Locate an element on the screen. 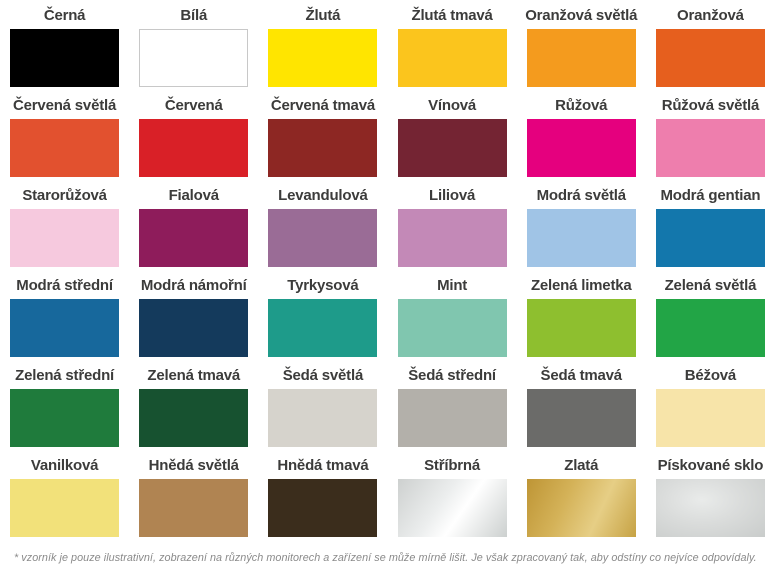 This screenshot has height=564, width=775. swatch-label: Modrá střední is located at coordinates (64, 285).